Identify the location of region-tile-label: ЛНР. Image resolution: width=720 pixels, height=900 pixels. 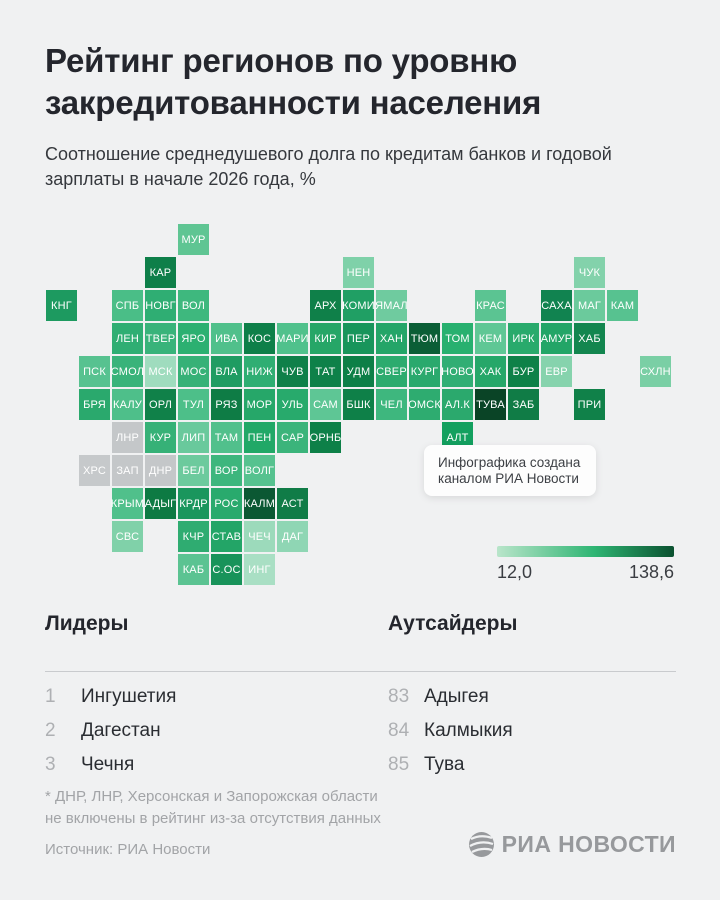
(127, 437).